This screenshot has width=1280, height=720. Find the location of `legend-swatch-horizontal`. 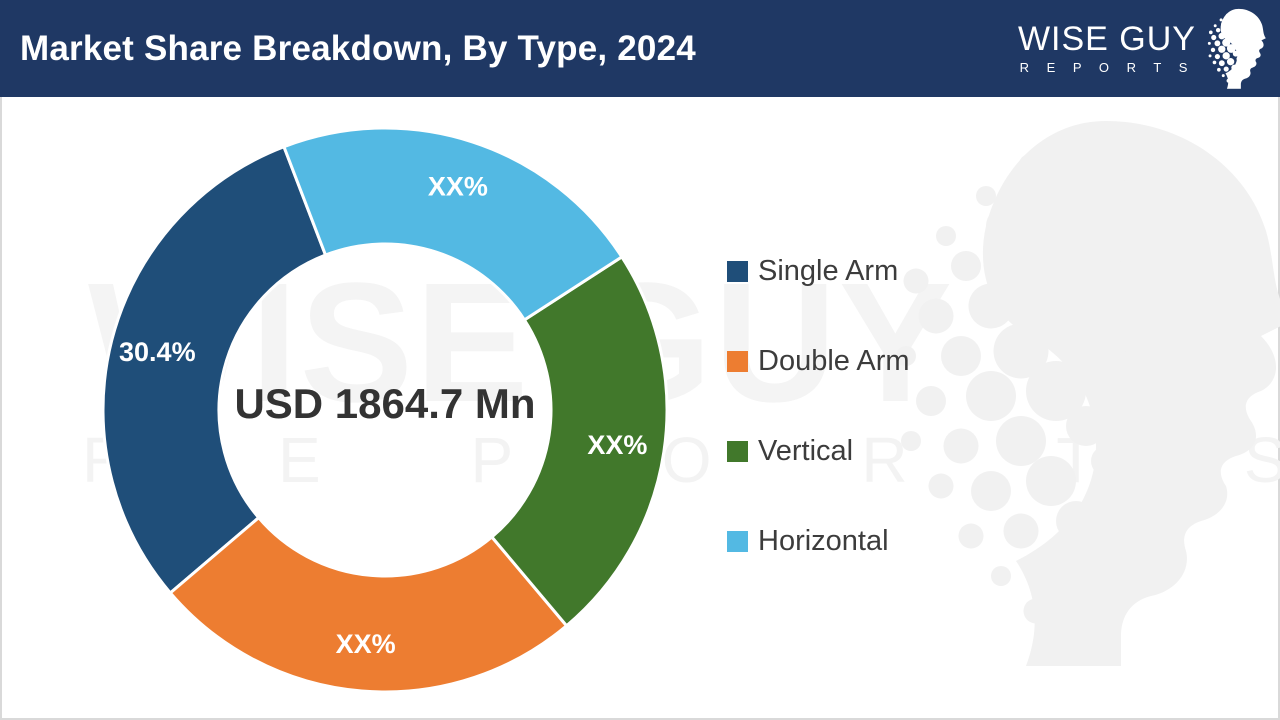

legend-swatch-horizontal is located at coordinates (737, 541).